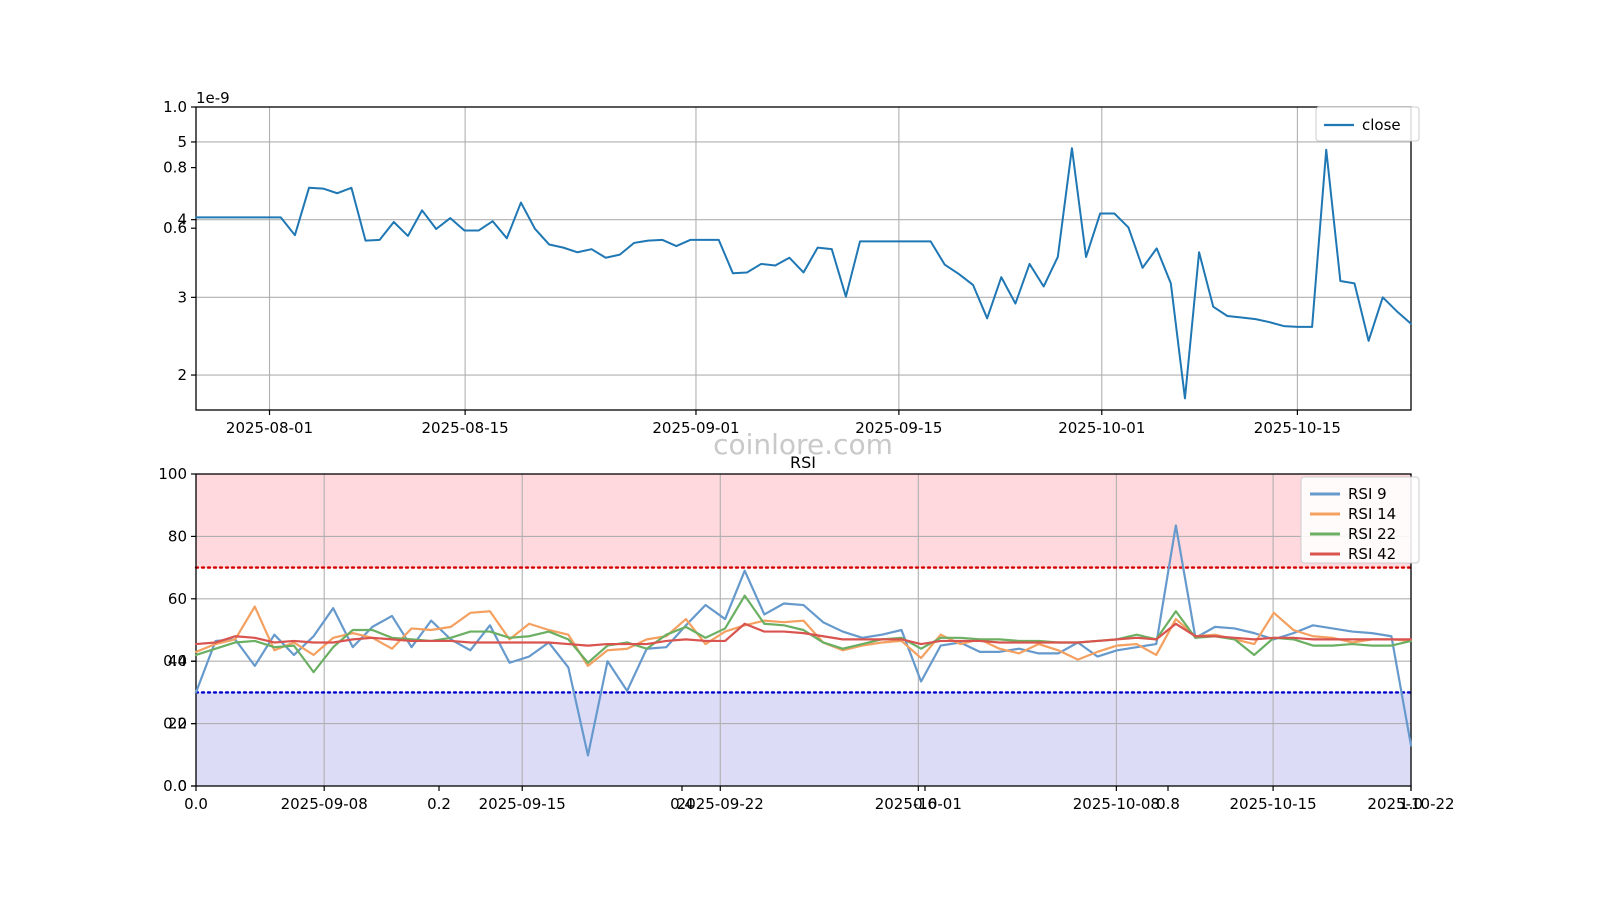 This screenshot has height=900, width=1600. I want to click on price-legend: close, so click(1367, 124).